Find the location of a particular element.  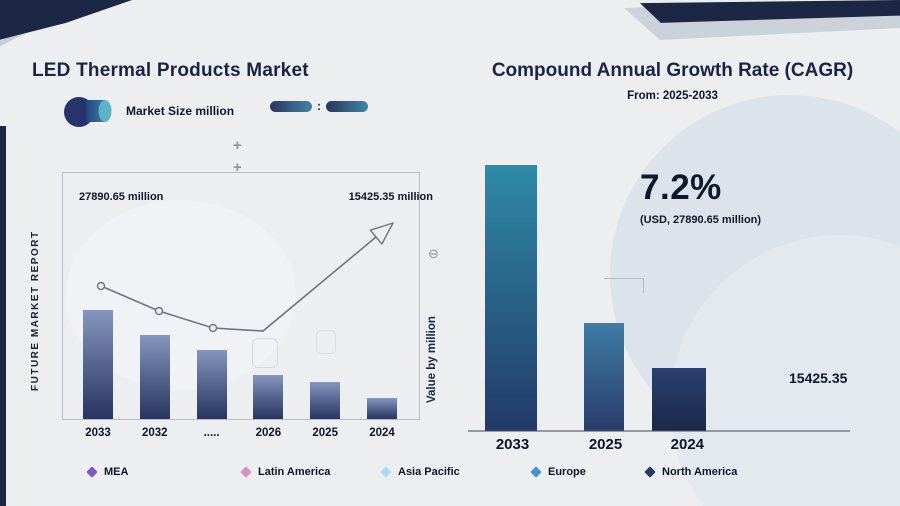

corner-decoration-top-right-shadow is located at coordinates (762, 20).